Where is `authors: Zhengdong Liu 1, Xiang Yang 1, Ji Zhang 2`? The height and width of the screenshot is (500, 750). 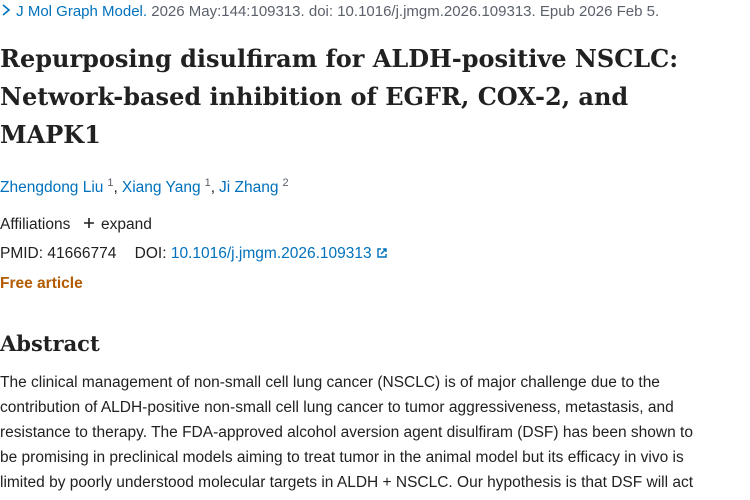
authors: Zhengdong Liu 1, Xiang Yang 1, Ji Zhang 2 is located at coordinates (144, 187).